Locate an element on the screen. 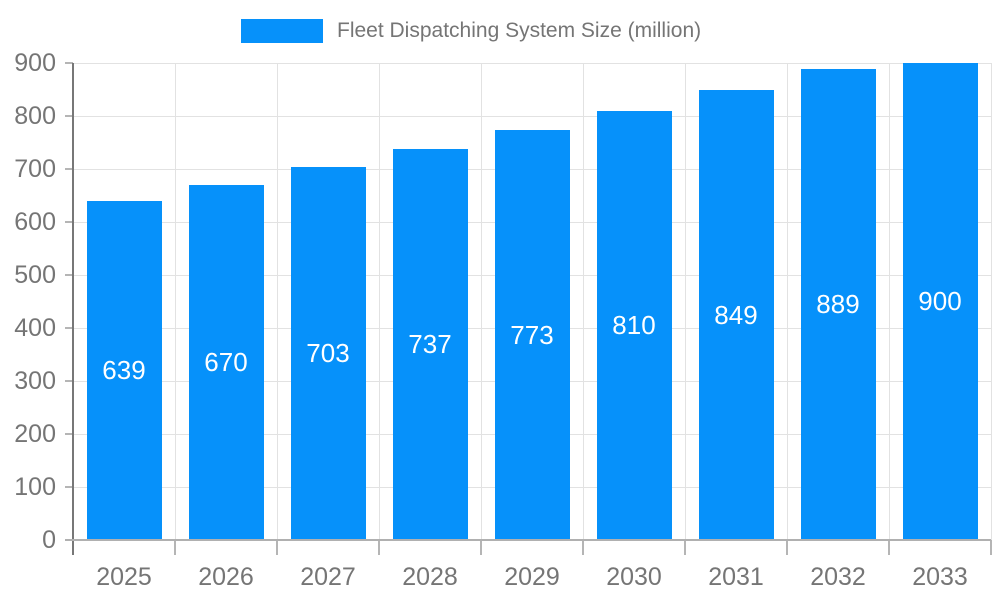 This screenshot has height=600, width=1000. y-axis-tick-label: 200 is located at coordinates (35, 434).